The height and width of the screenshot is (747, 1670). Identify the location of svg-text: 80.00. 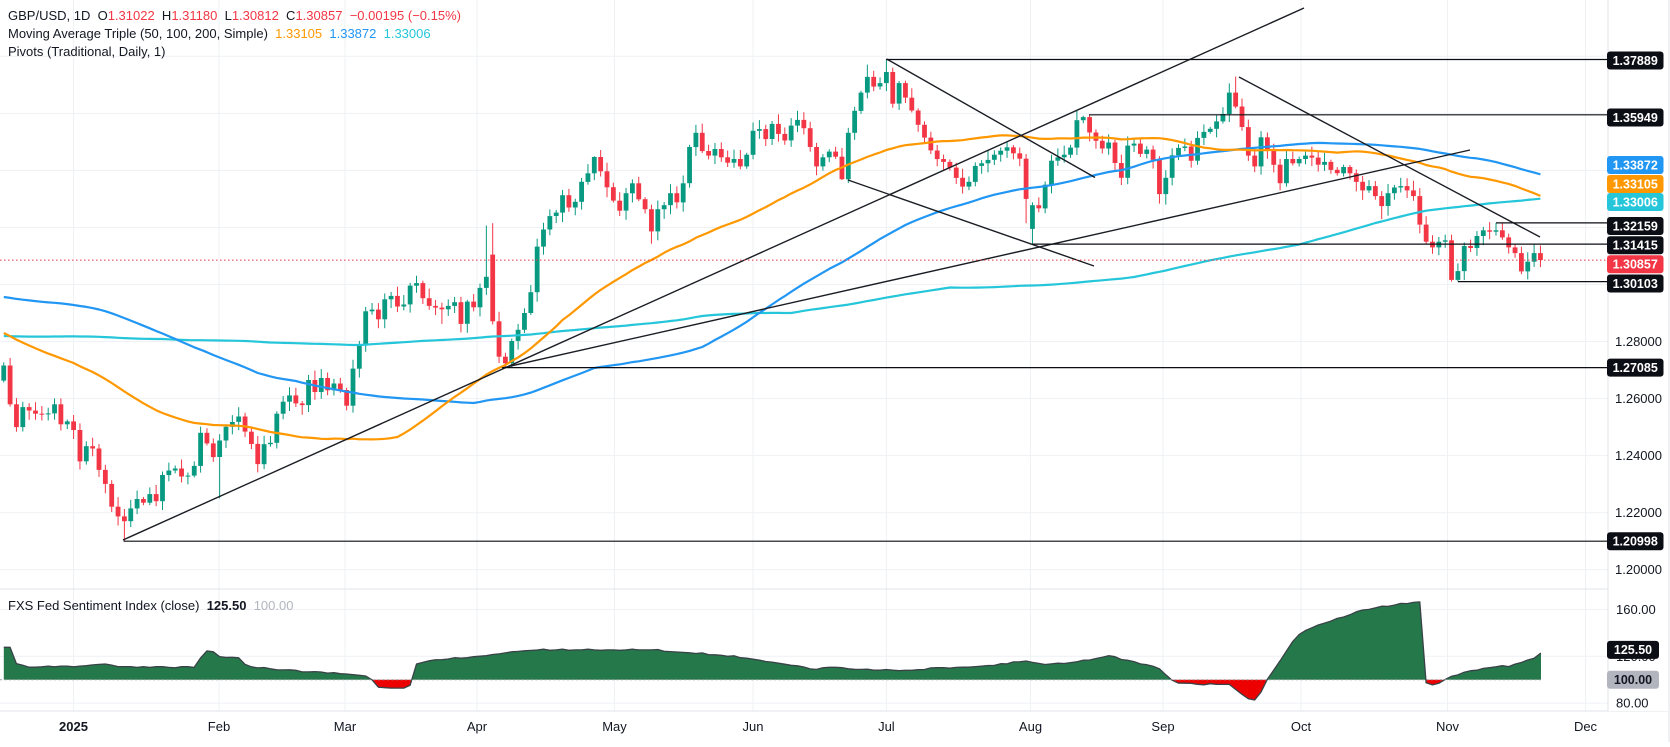
(1632, 703).